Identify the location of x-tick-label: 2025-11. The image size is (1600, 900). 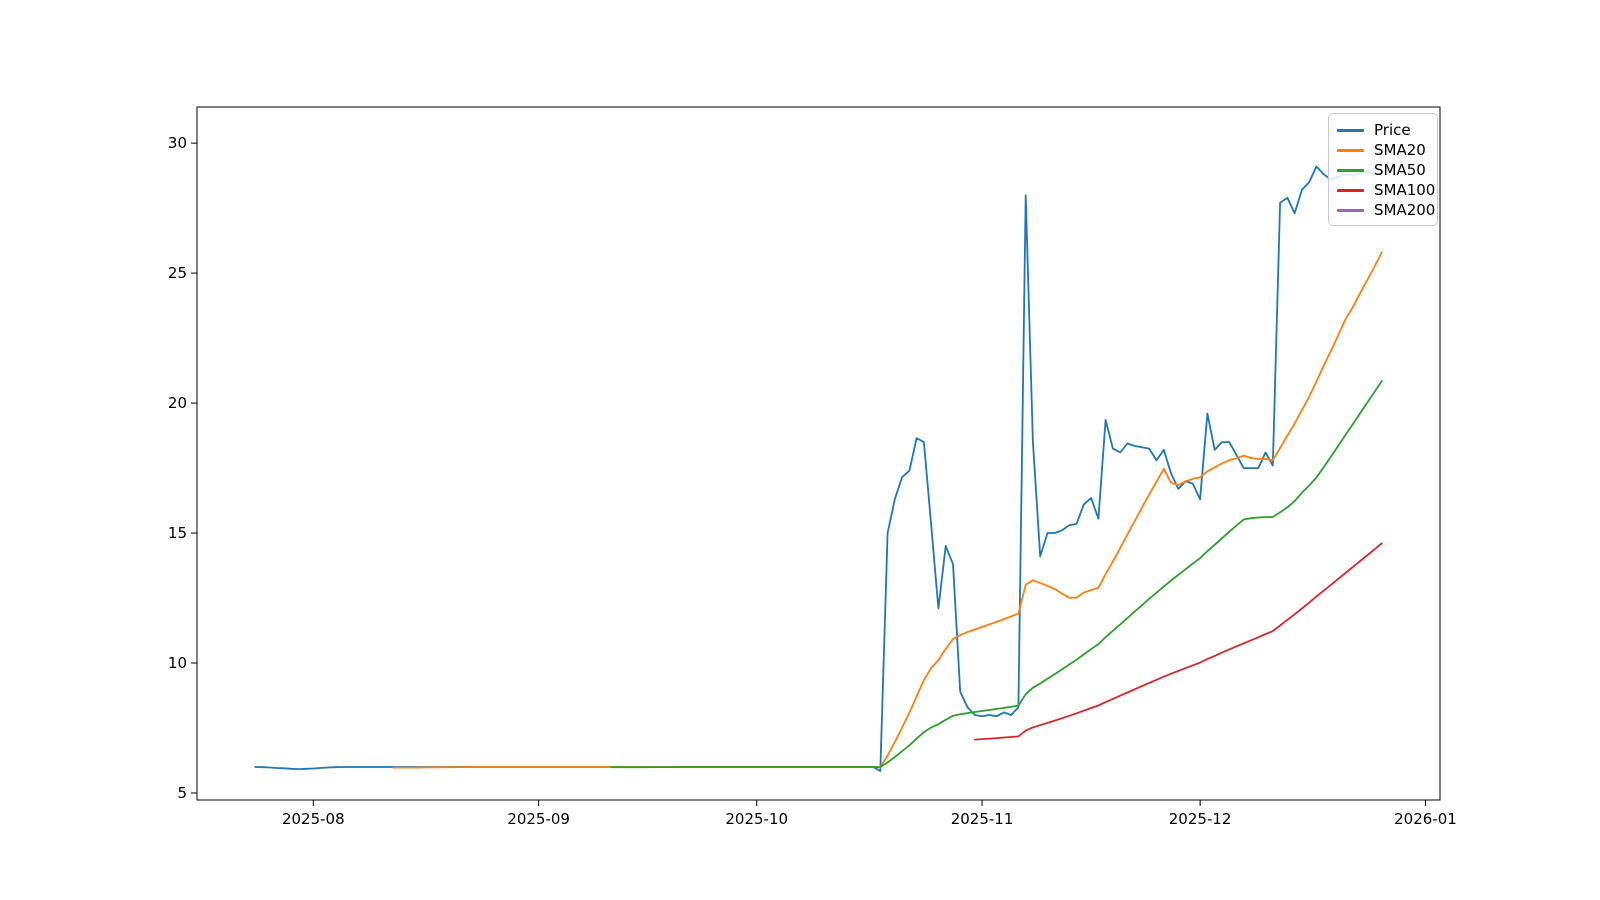
(982, 819).